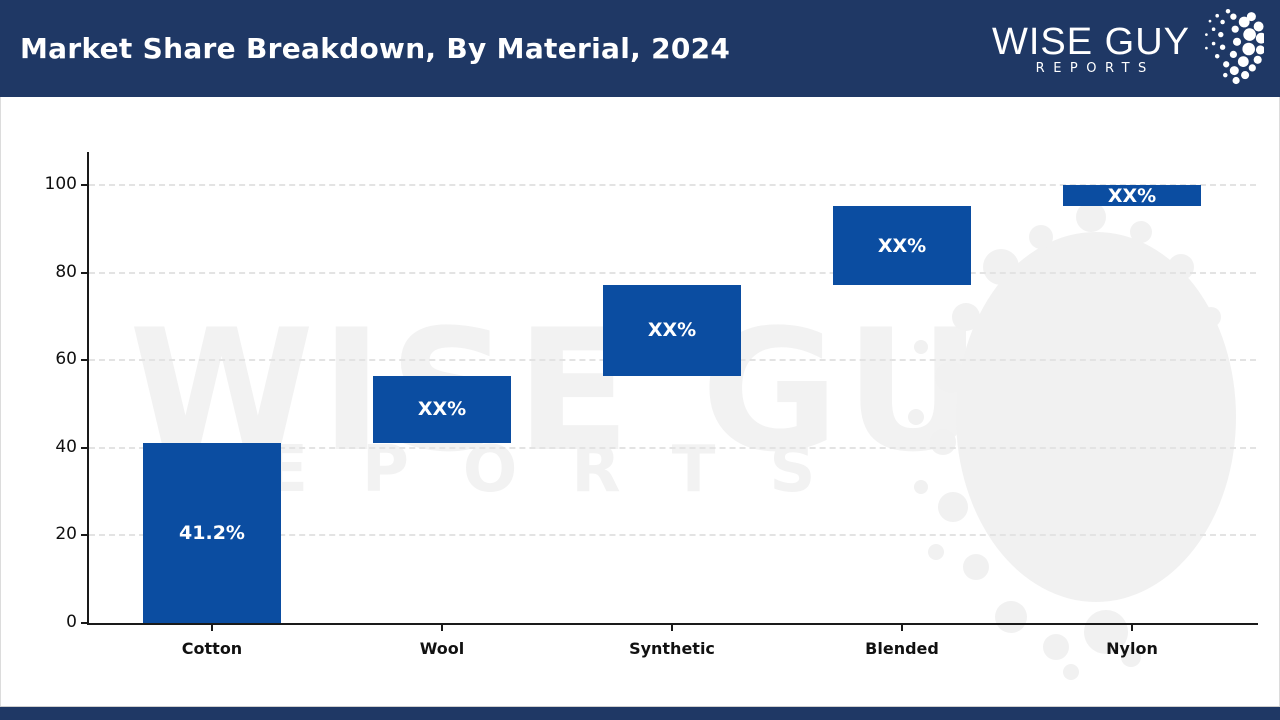 This screenshot has width=1280, height=720. I want to click on bar-synthetic: XX%, so click(672, 330).